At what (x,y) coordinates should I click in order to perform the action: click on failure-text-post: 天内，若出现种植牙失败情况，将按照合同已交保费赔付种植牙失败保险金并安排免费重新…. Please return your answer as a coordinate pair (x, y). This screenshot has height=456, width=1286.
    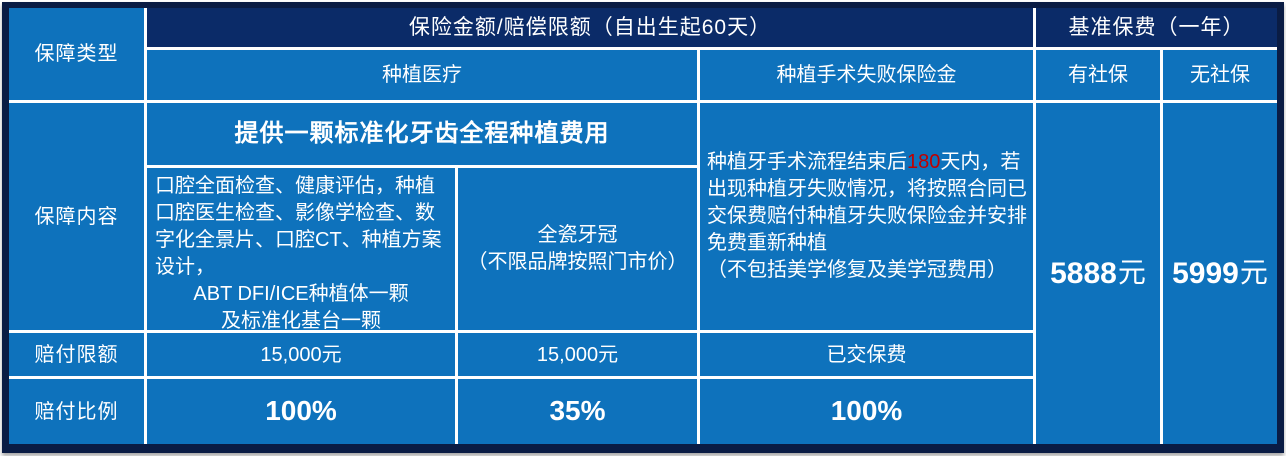
    Looking at the image, I should click on (867, 202).